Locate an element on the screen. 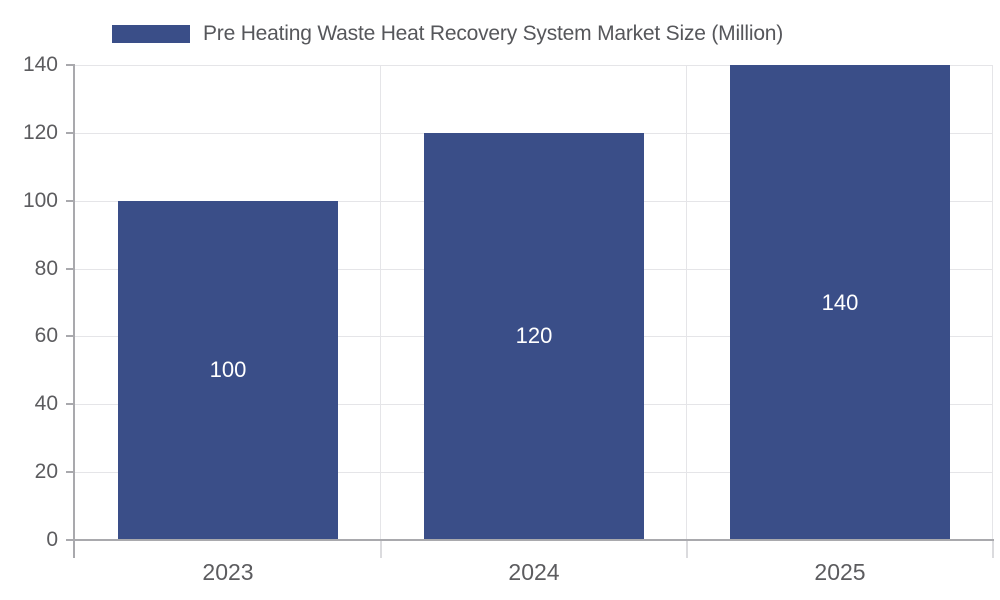  legend-swatch is located at coordinates (151, 34).